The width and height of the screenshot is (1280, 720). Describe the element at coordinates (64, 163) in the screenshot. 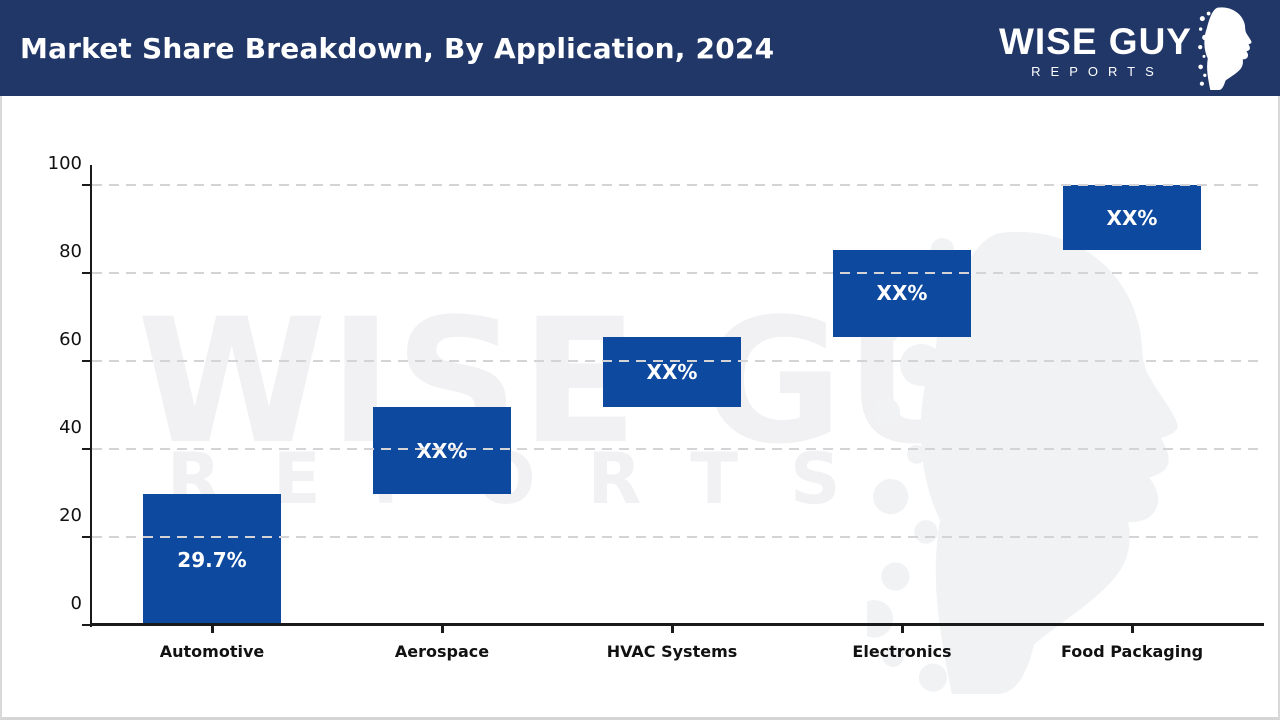

I see `y-axis-label-100: 100` at that location.